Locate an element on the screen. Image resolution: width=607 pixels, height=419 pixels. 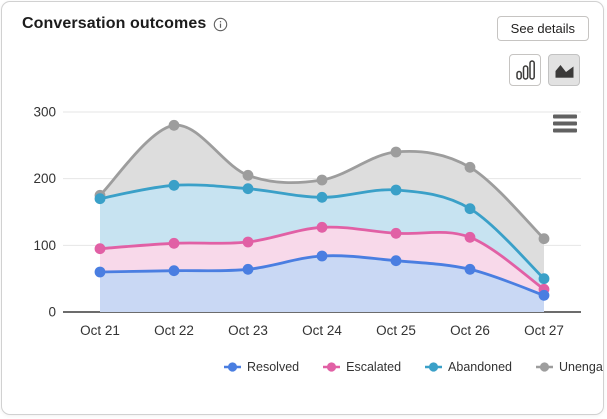
y-tick-label: 0 is located at coordinates (52, 312).